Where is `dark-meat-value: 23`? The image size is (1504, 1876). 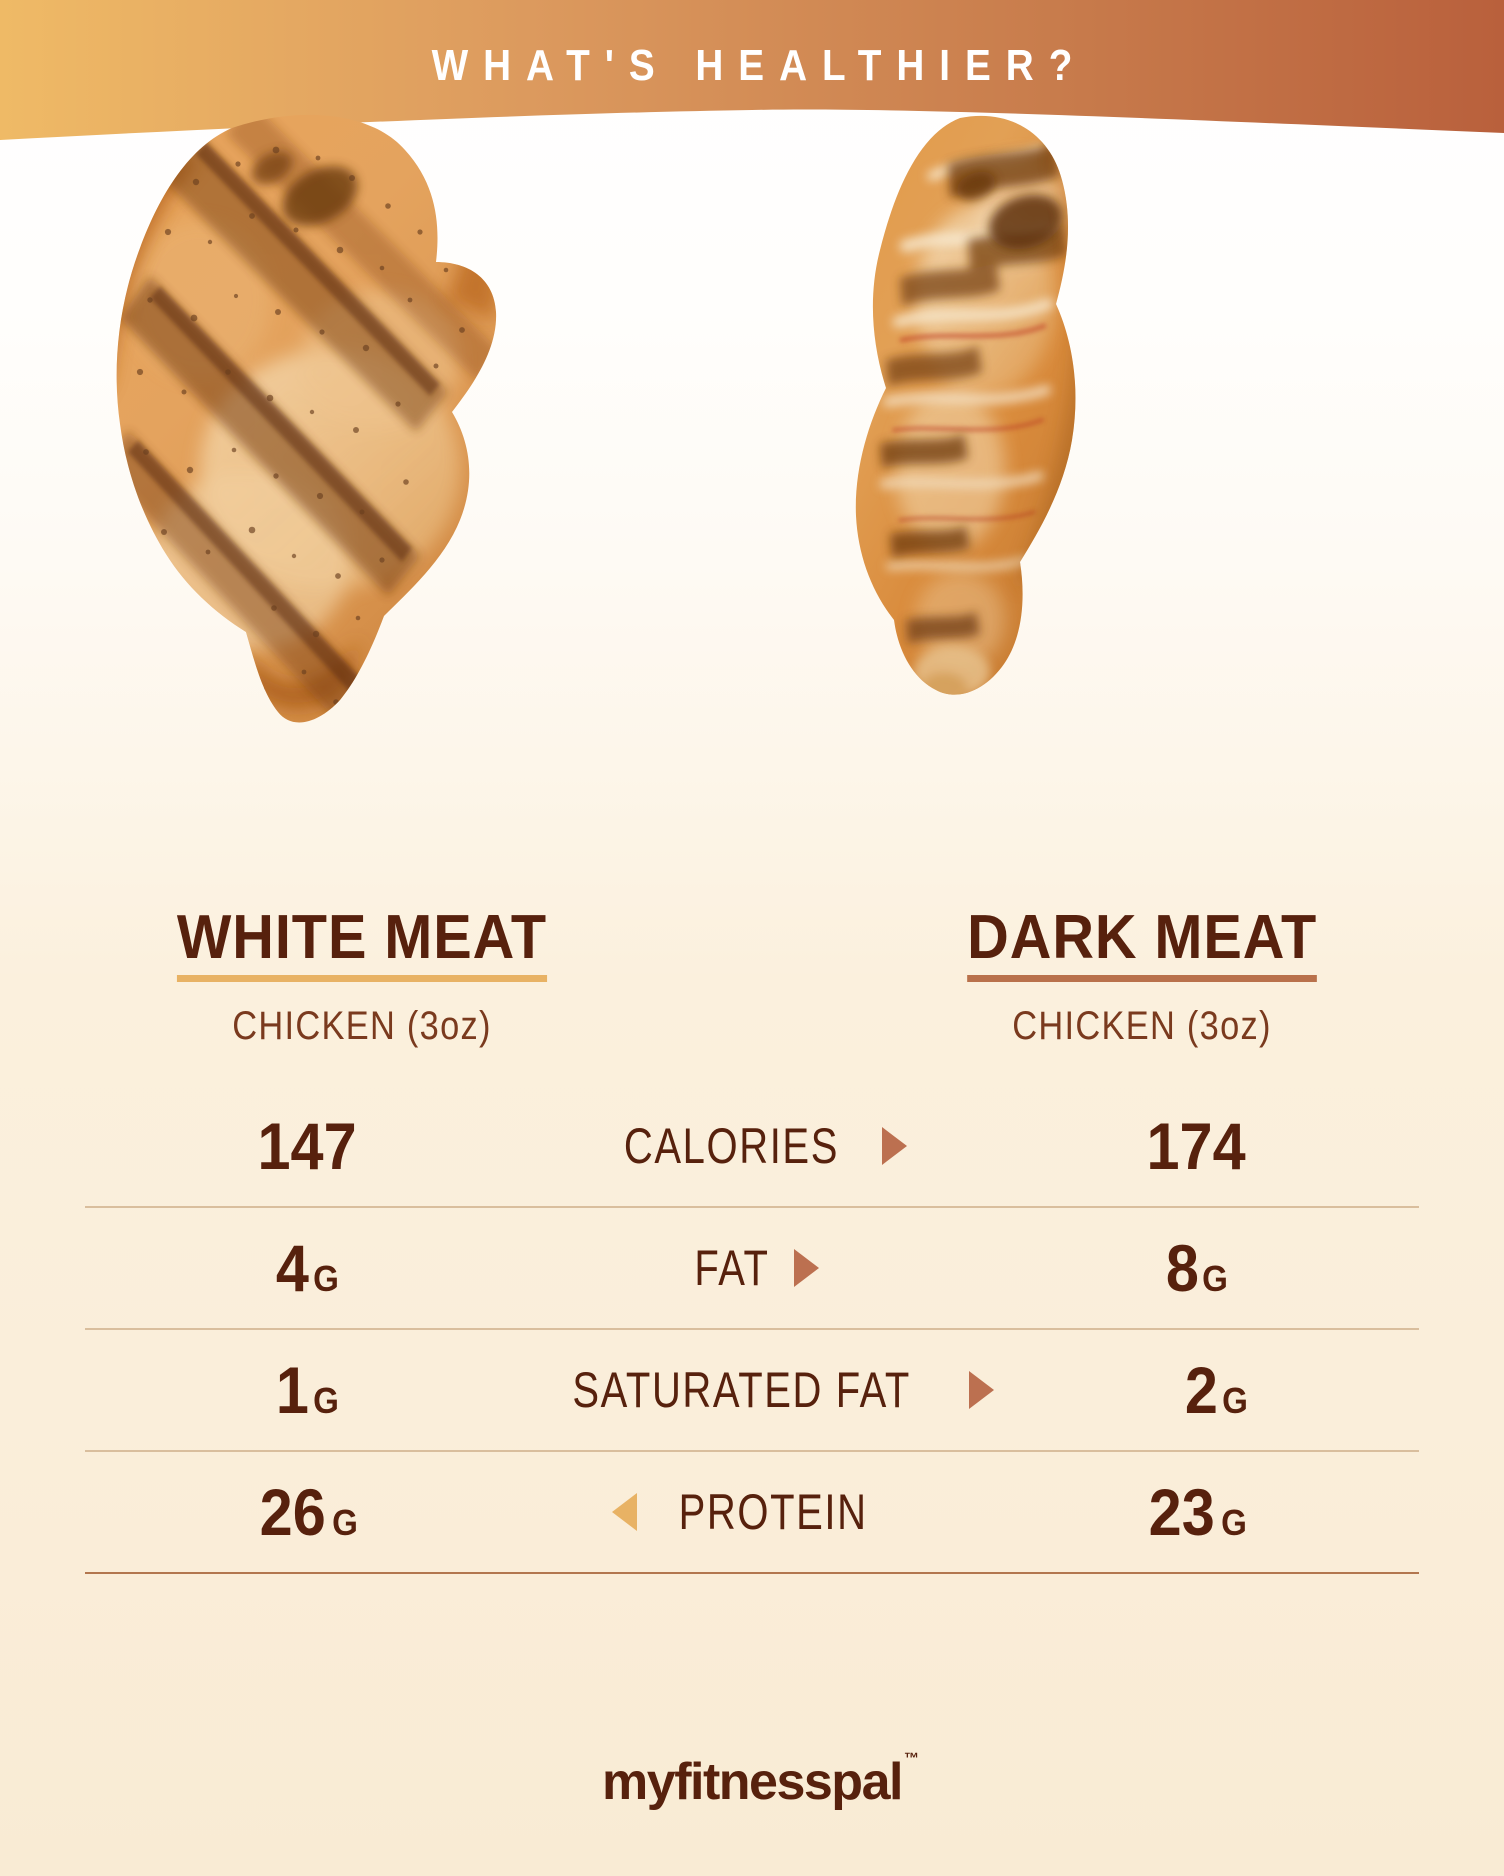 dark-meat-value: 23 is located at coordinates (1182, 1512).